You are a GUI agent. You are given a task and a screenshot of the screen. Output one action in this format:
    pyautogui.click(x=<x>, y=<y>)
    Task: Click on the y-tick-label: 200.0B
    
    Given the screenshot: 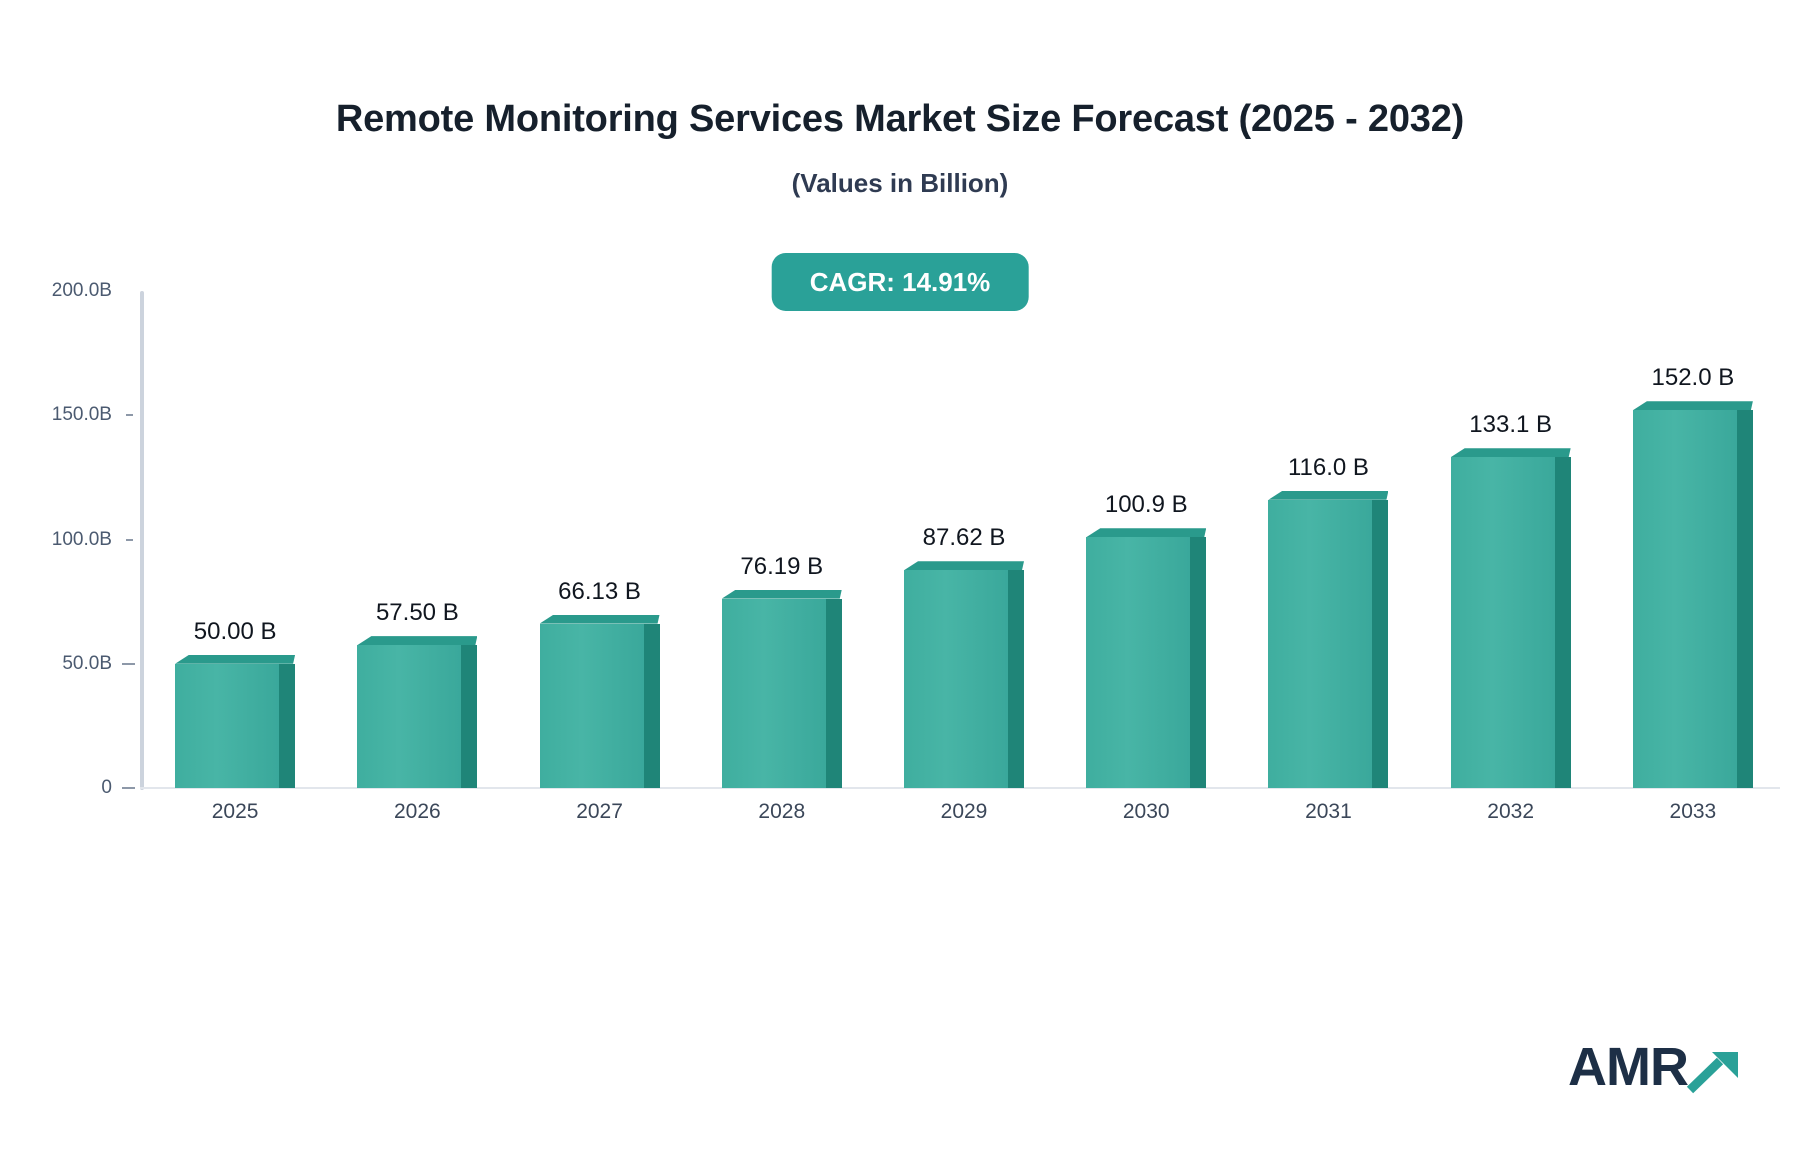 What is the action you would take?
    pyautogui.click(x=81, y=290)
    